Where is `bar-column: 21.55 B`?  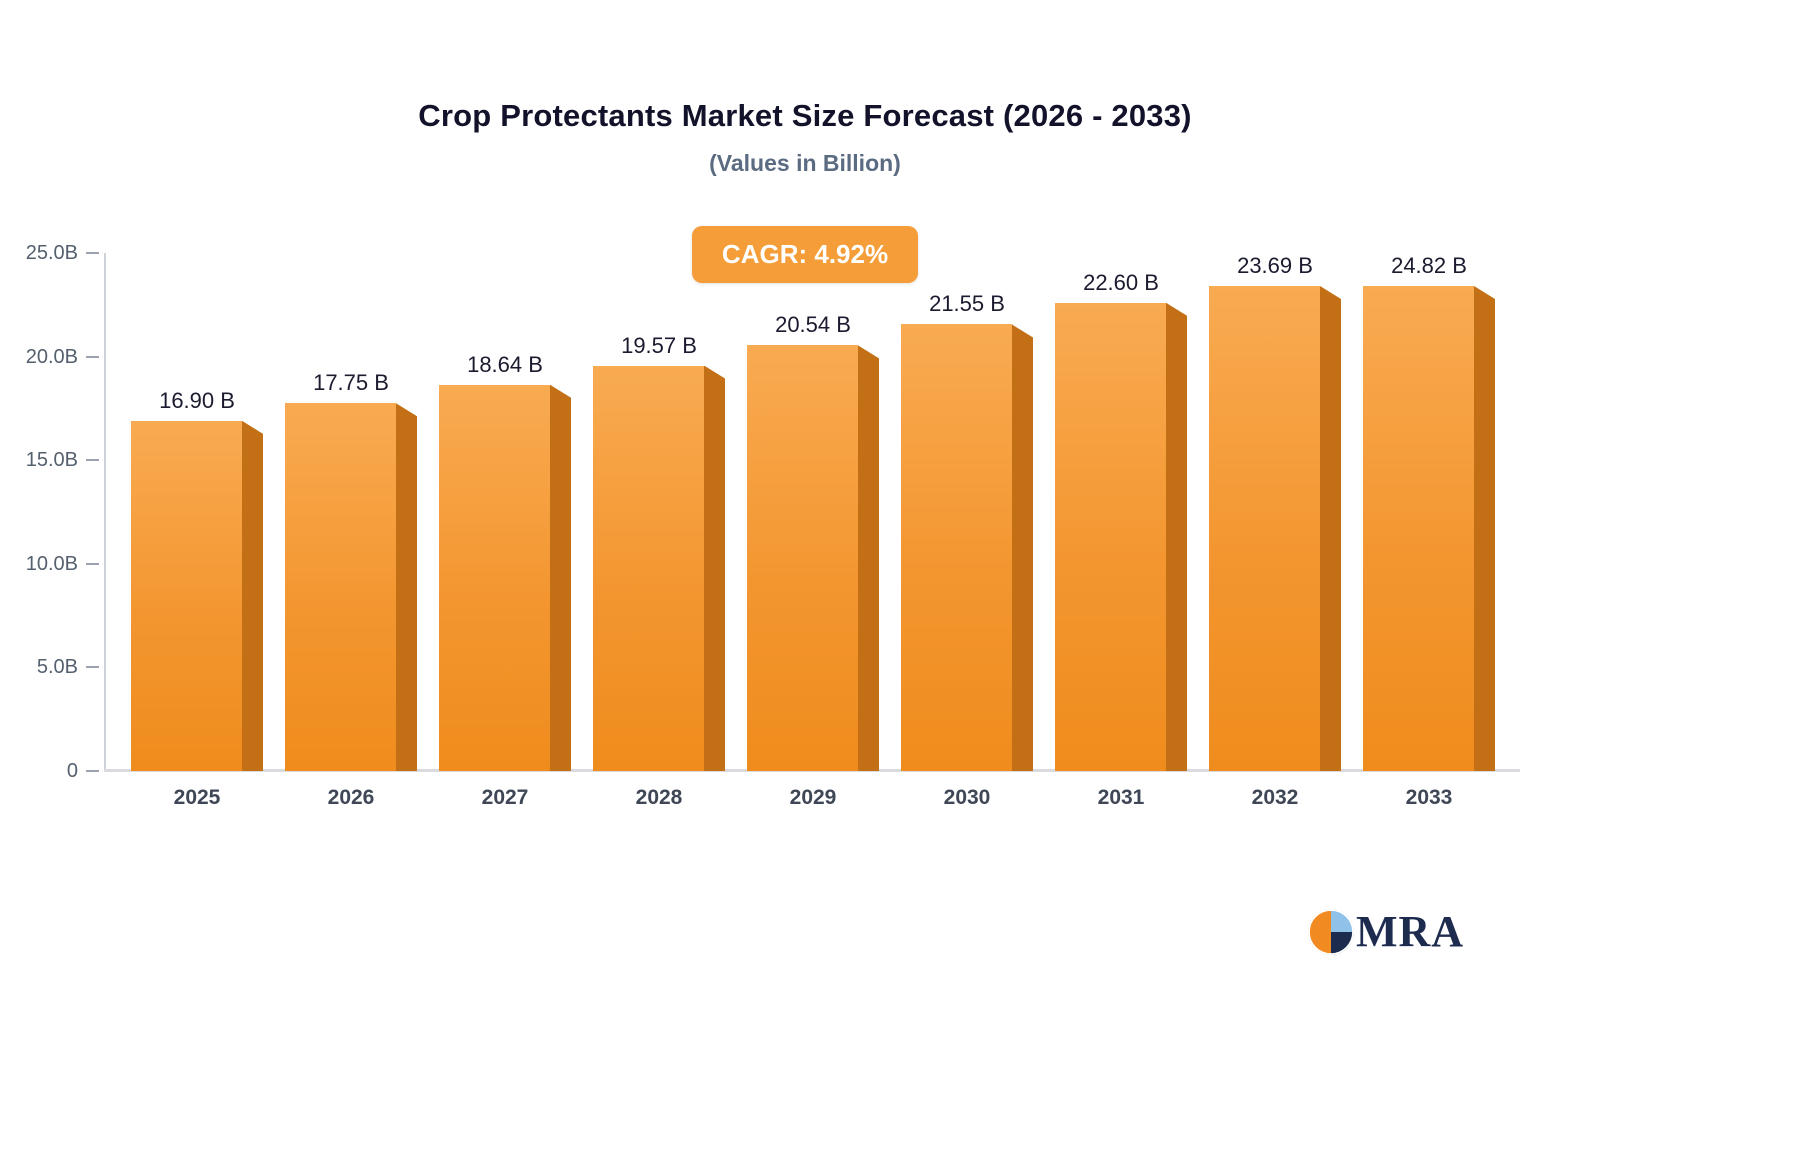
bar-column: 21.55 B is located at coordinates (967, 512).